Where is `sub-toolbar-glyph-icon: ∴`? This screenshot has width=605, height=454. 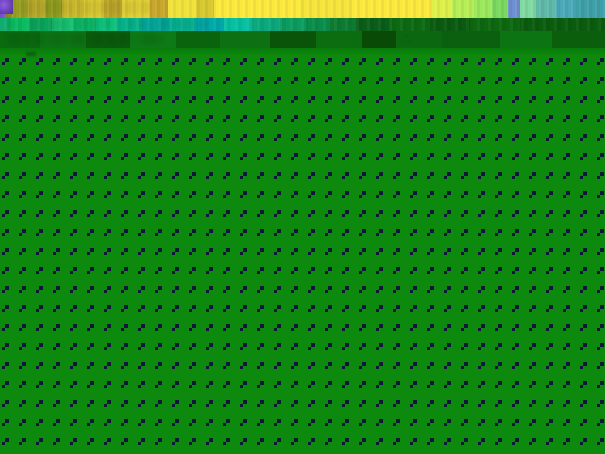 sub-toolbar-glyph-icon: ∴ is located at coordinates (406, 38).